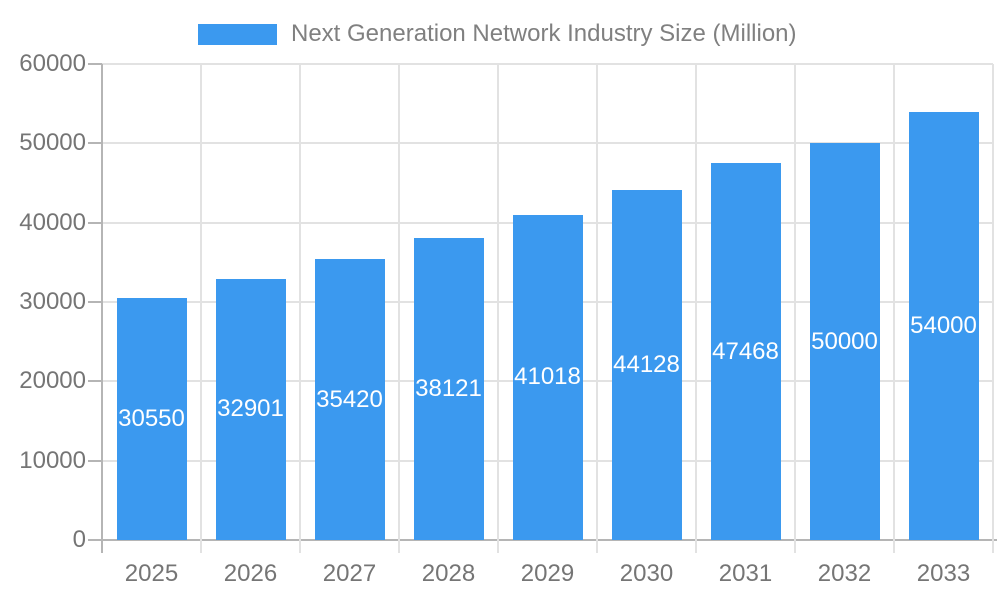  Describe the element at coordinates (745, 573) in the screenshot. I see `x-axis-tick-label: 2031` at that location.